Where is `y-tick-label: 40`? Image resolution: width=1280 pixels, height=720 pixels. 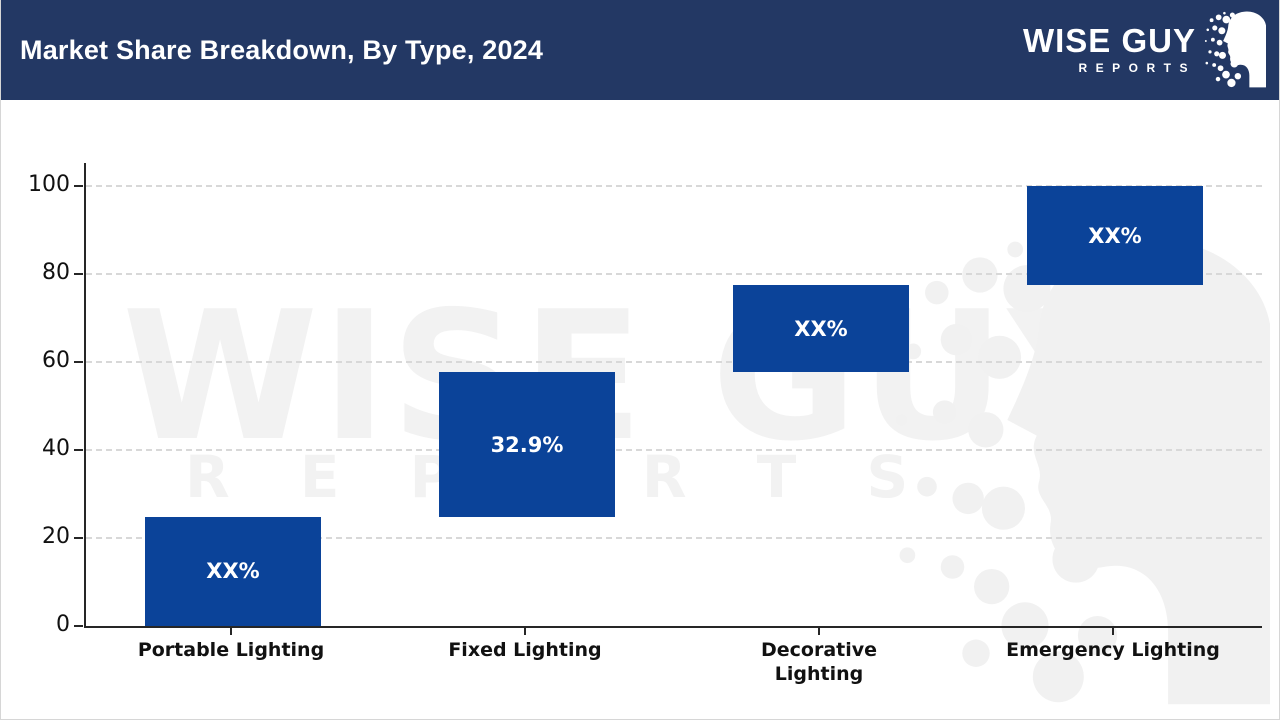
y-tick-label: 40 is located at coordinates (56, 448).